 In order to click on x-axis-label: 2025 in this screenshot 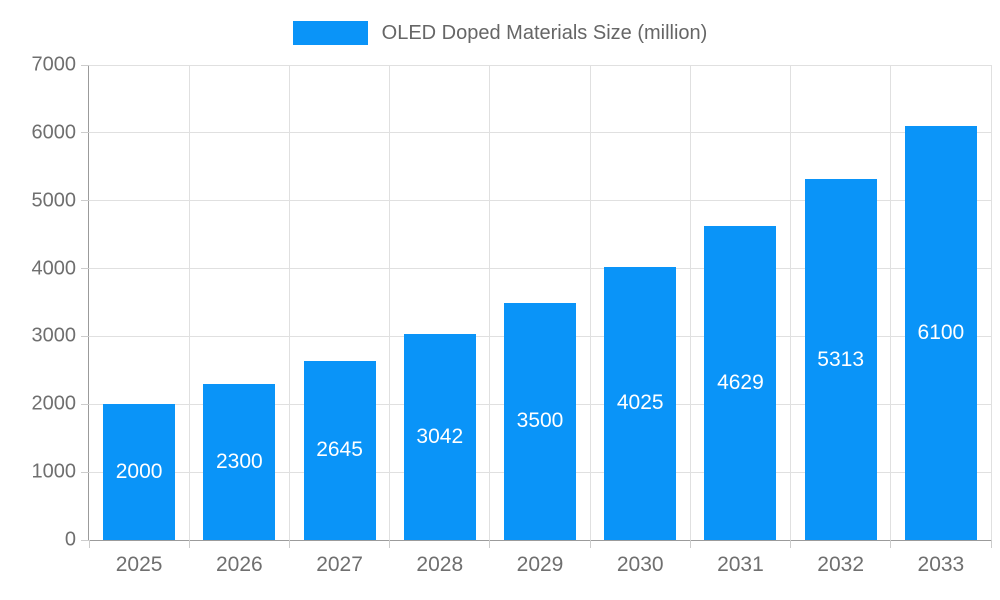, I will do `click(139, 564)`.